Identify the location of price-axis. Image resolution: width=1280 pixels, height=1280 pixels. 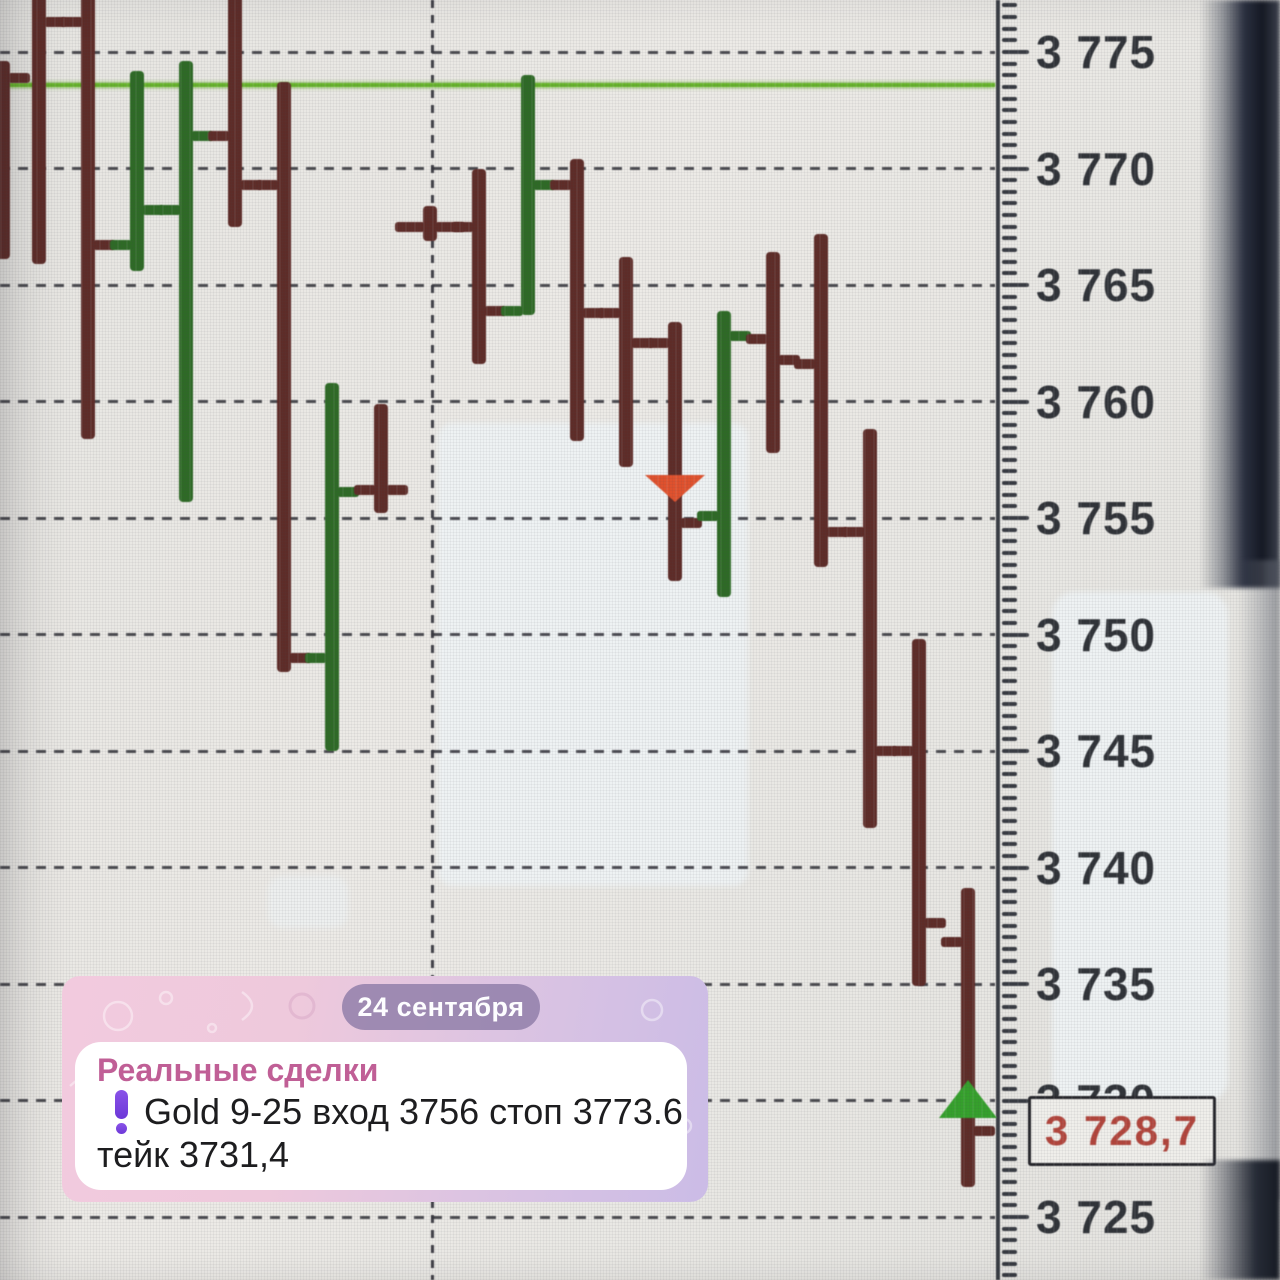
(998, 640).